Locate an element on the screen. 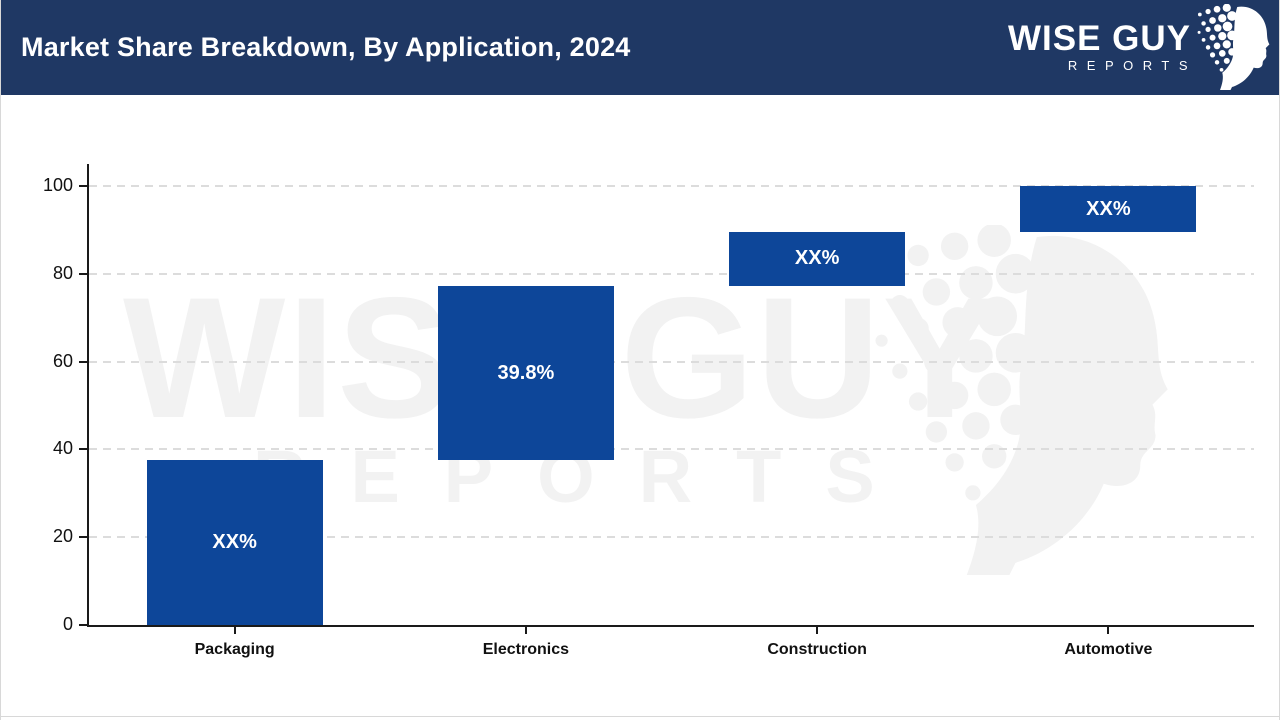  bar-construction: XX% is located at coordinates (817, 259).